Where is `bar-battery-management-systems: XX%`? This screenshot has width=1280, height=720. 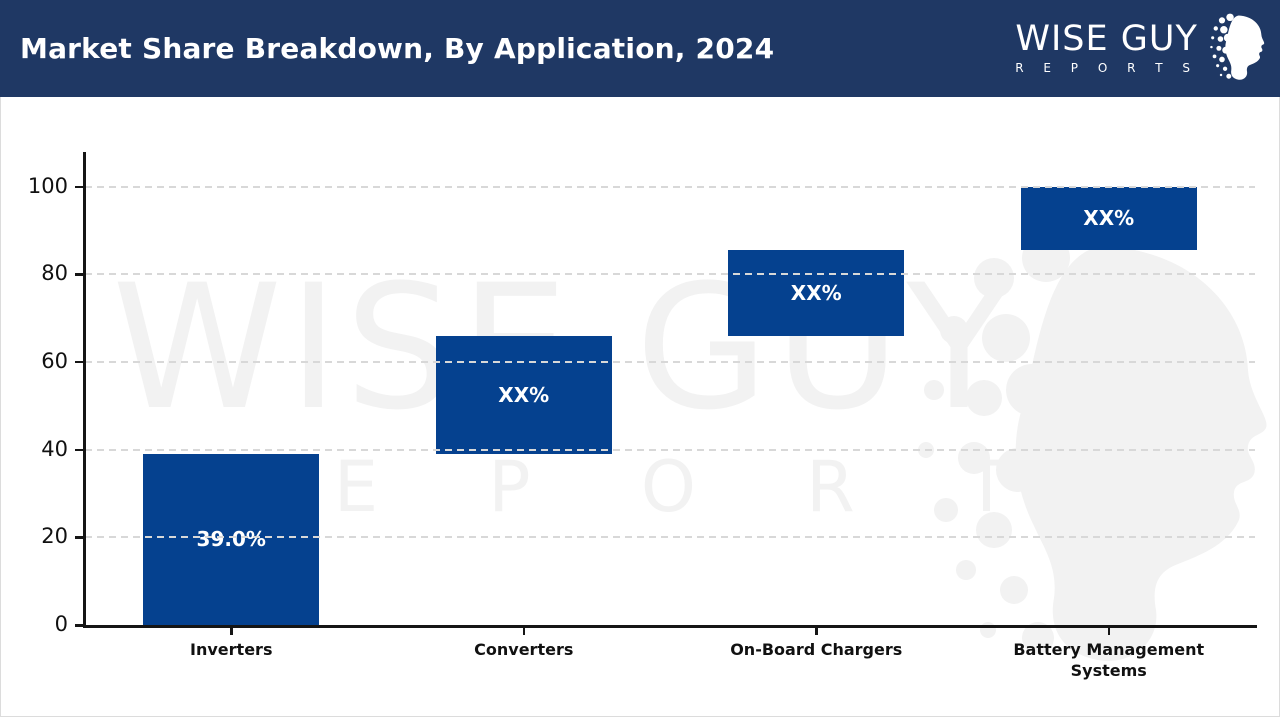
bar-battery-management-systems: XX% is located at coordinates (1108, 218).